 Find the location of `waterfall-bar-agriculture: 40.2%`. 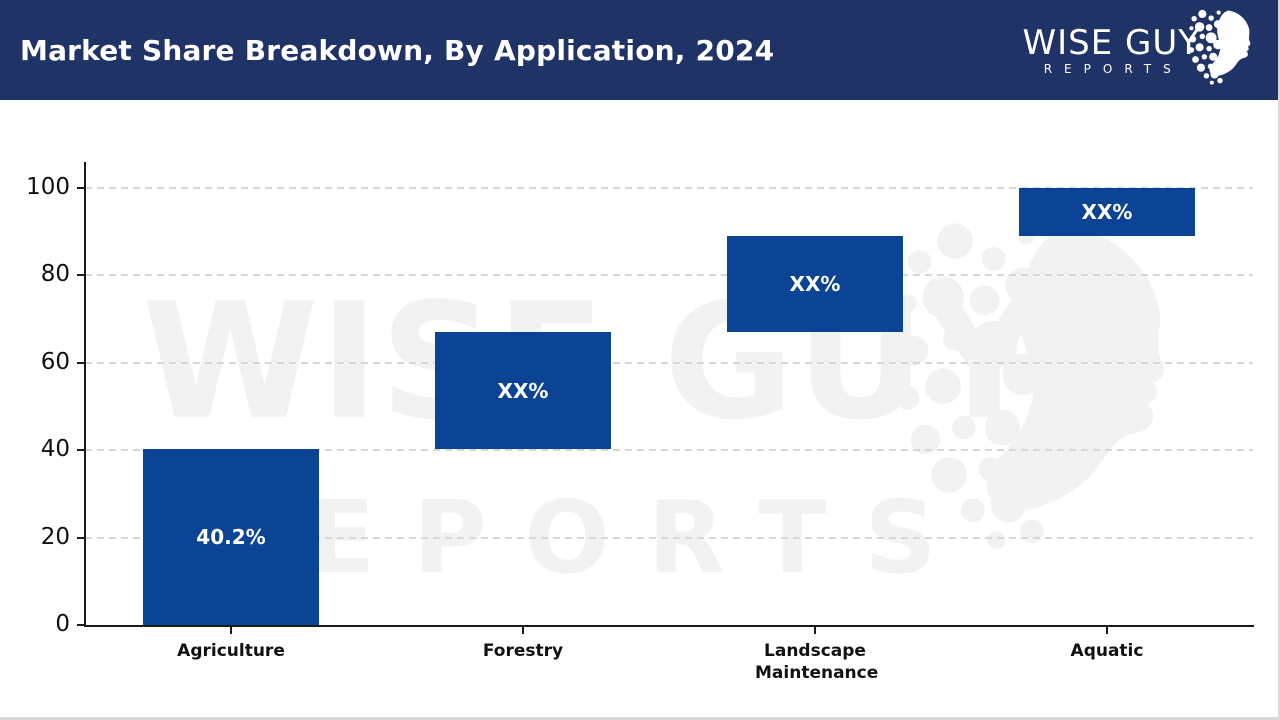

waterfall-bar-agriculture: 40.2% is located at coordinates (231, 537).